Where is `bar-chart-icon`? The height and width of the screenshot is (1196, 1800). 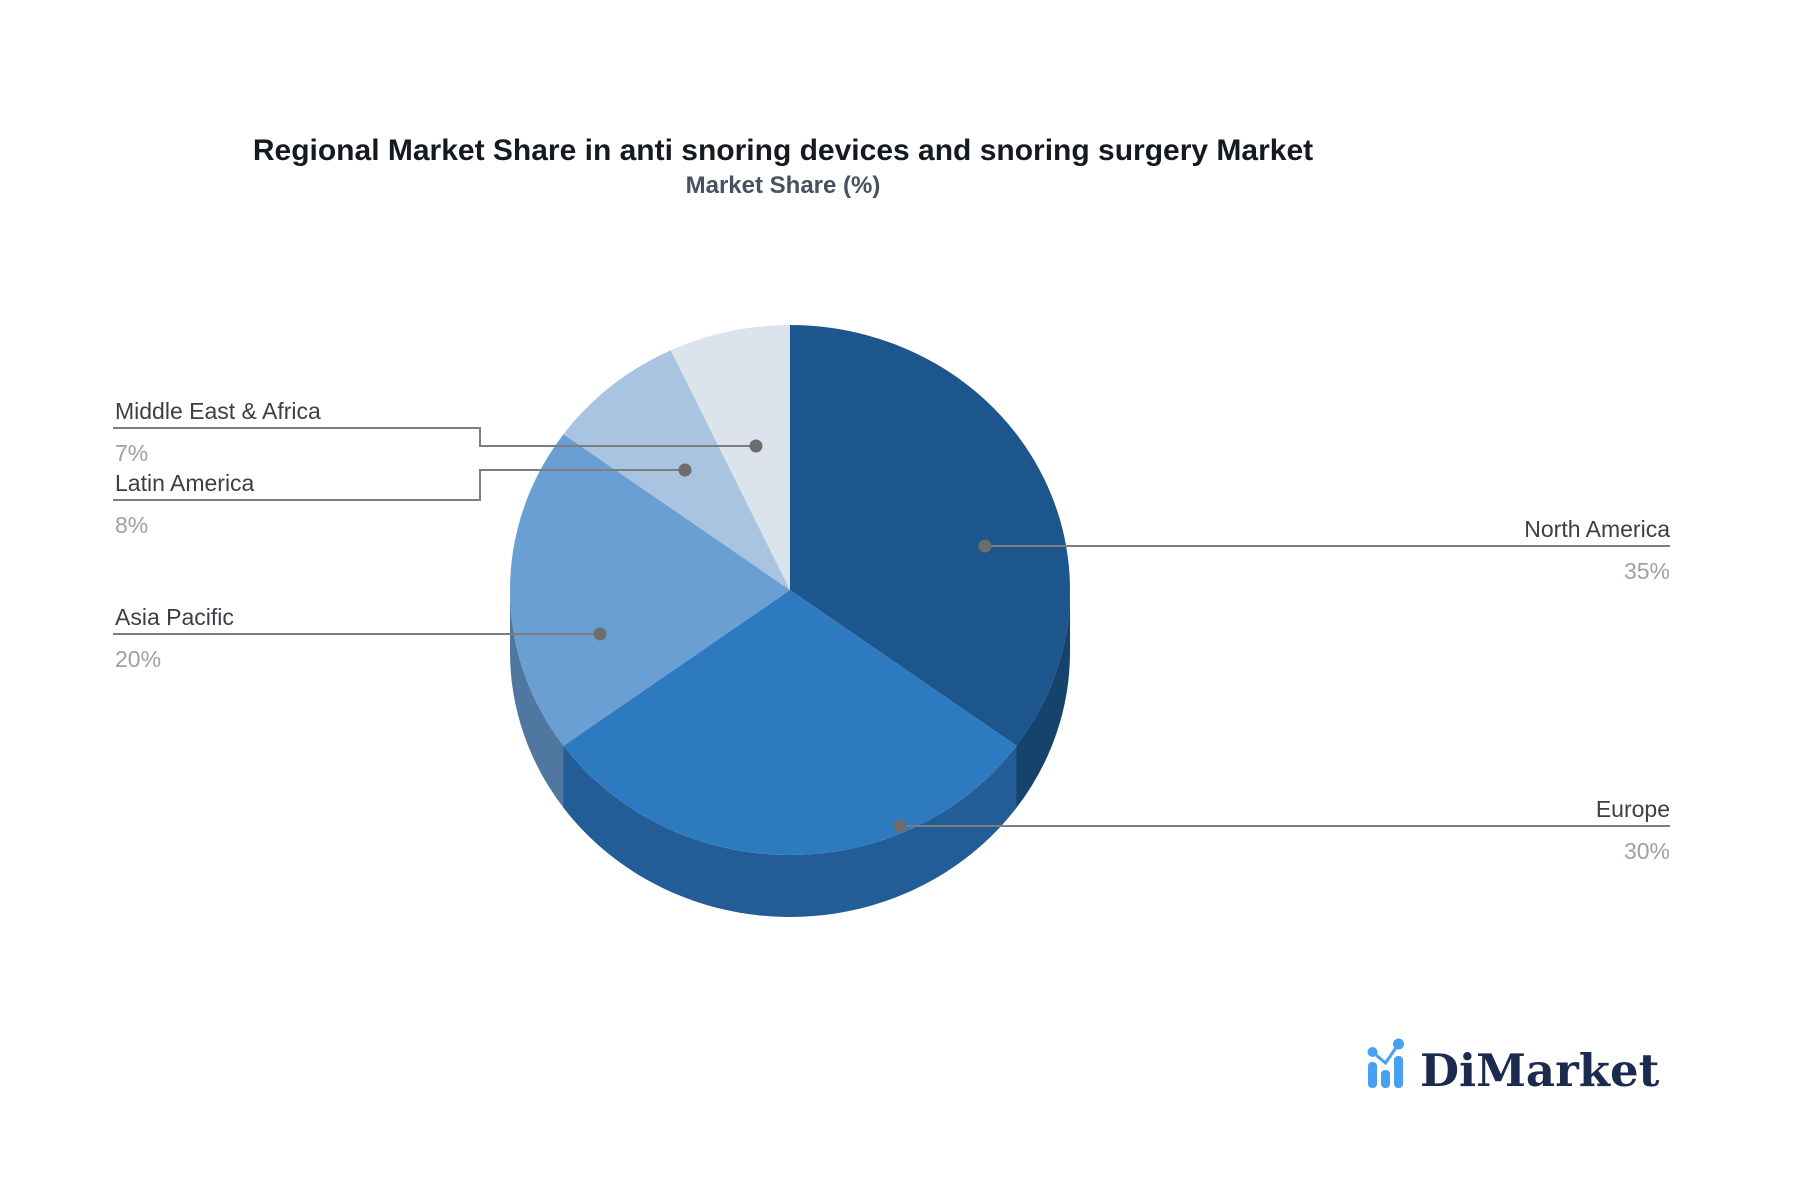 bar-chart-icon is located at coordinates (1385, 1063).